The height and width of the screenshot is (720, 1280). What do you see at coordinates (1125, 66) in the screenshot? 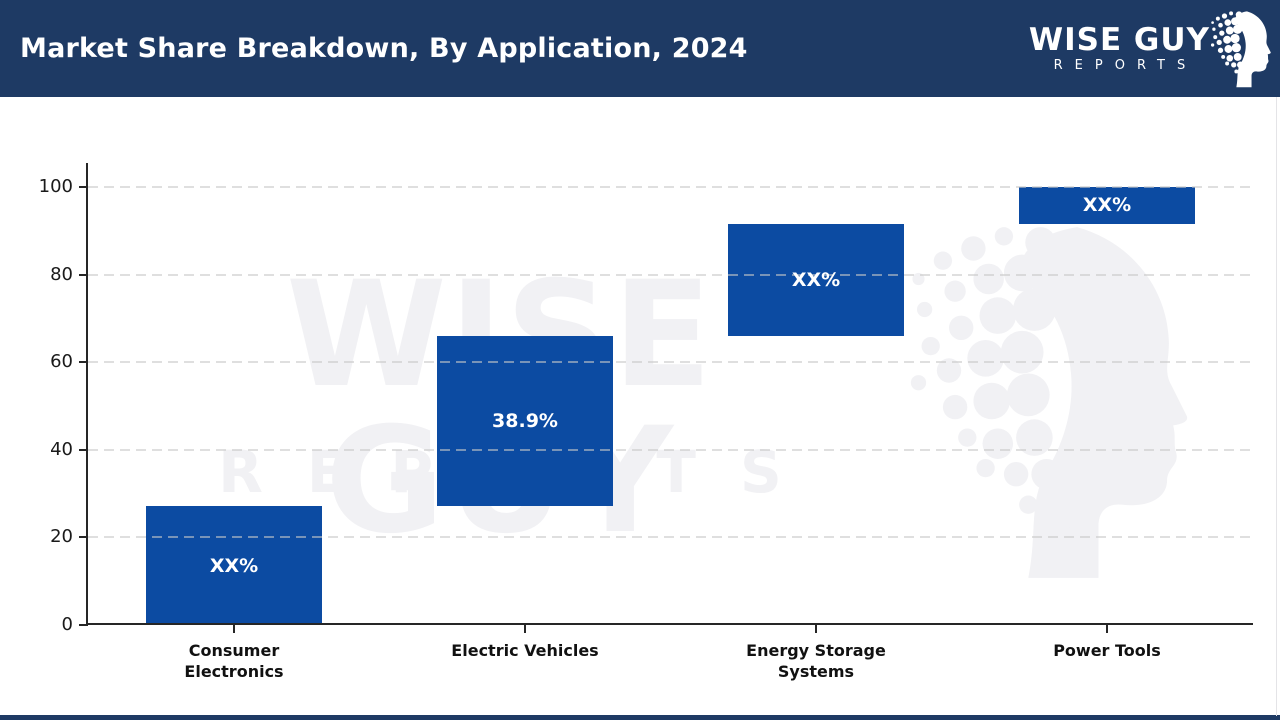
I see `brand-subtitle: REPORTS` at bounding box center [1125, 66].